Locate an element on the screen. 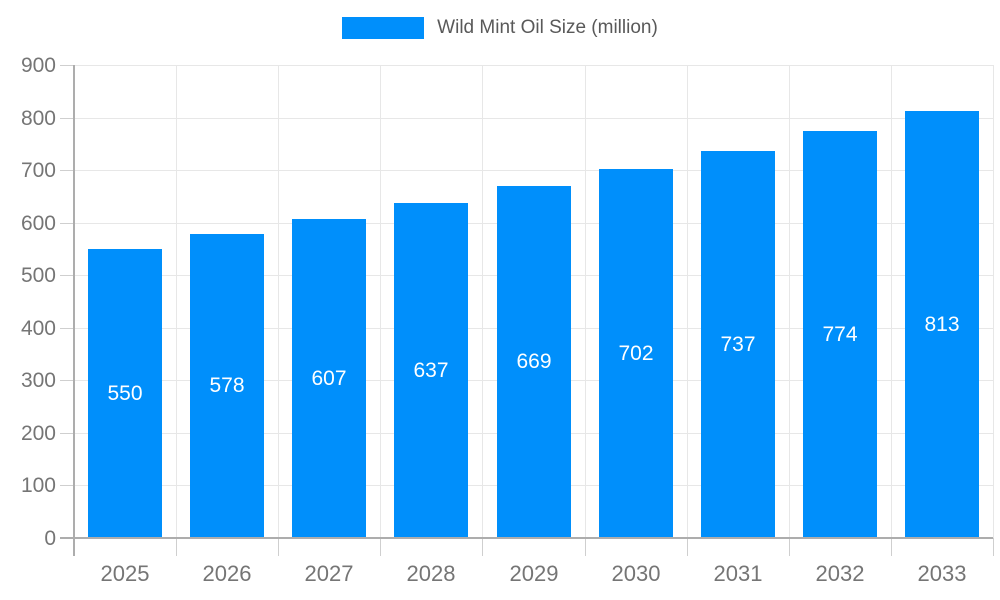  bar-2025: 550 is located at coordinates (125, 393).